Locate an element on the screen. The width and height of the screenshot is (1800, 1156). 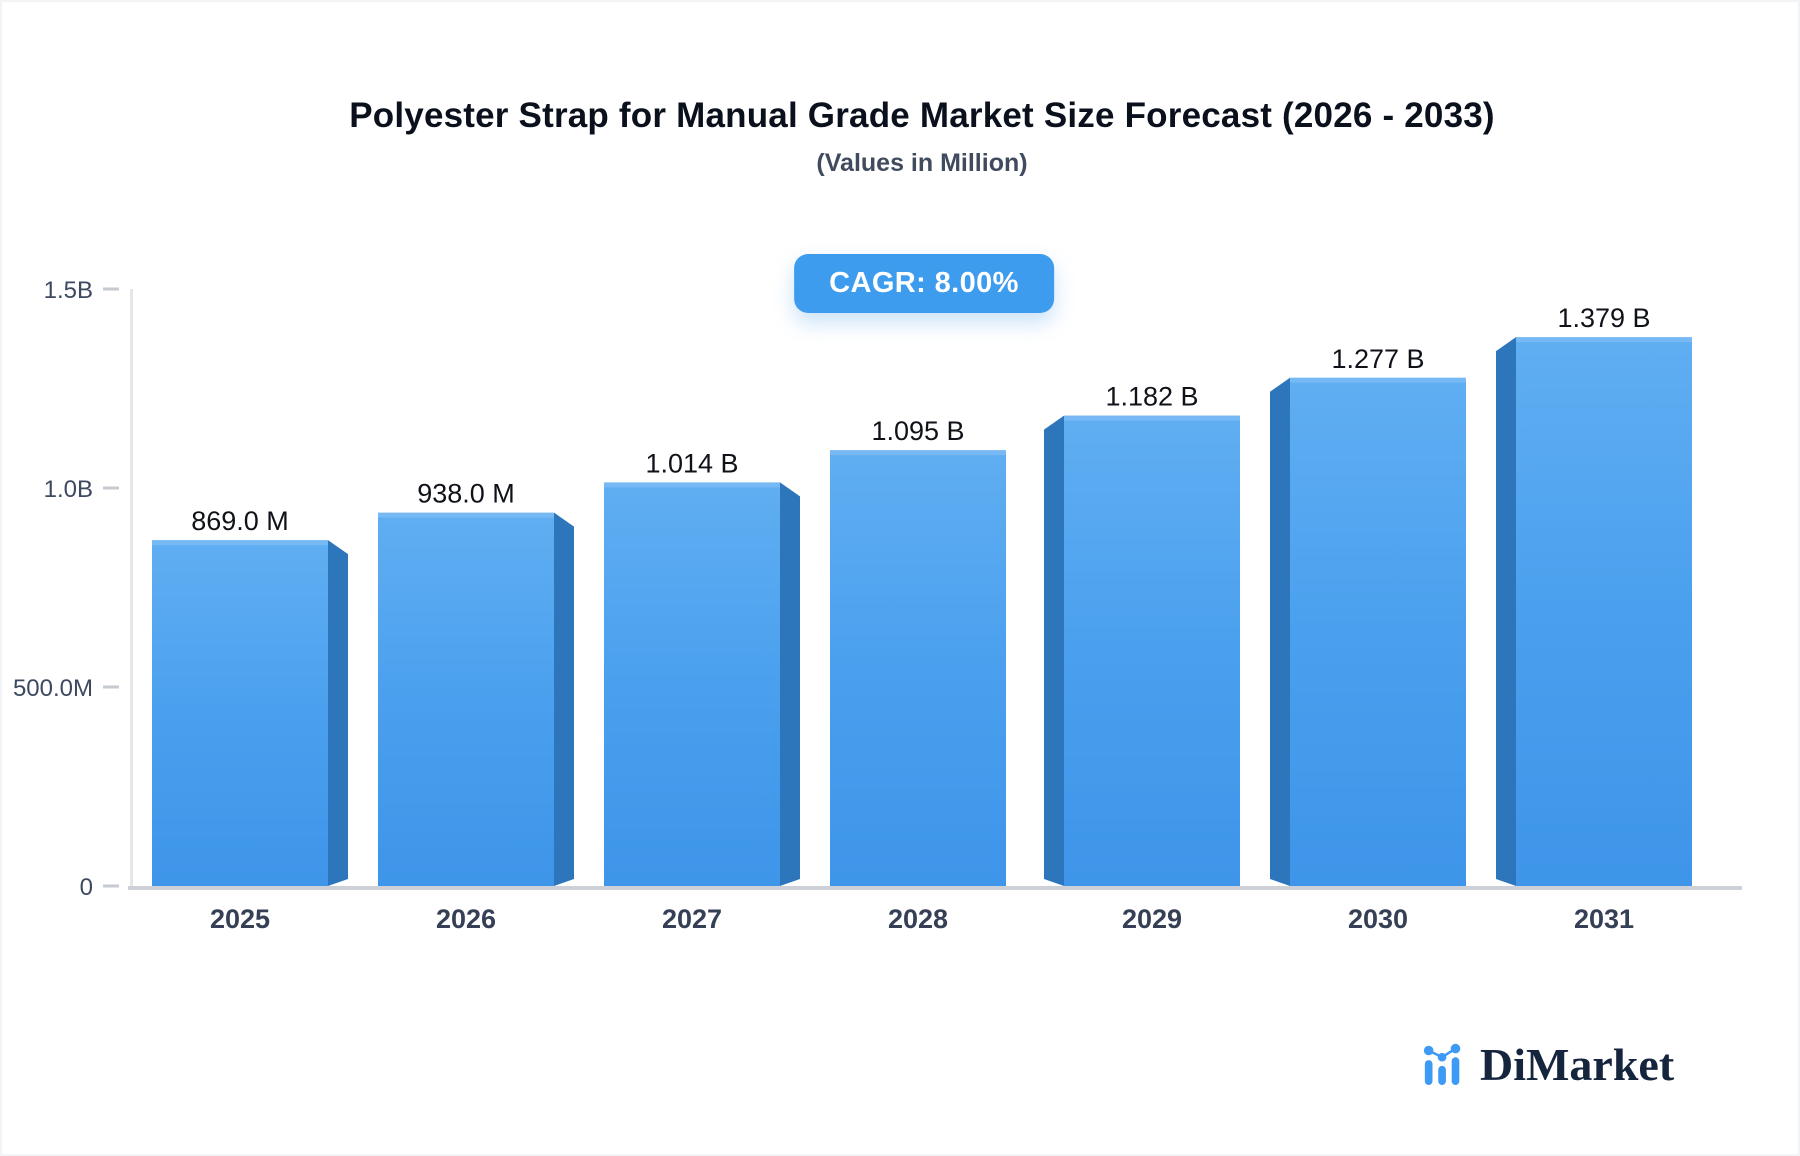
bar-2028: 1.095 B 2028 is located at coordinates (918, 675).